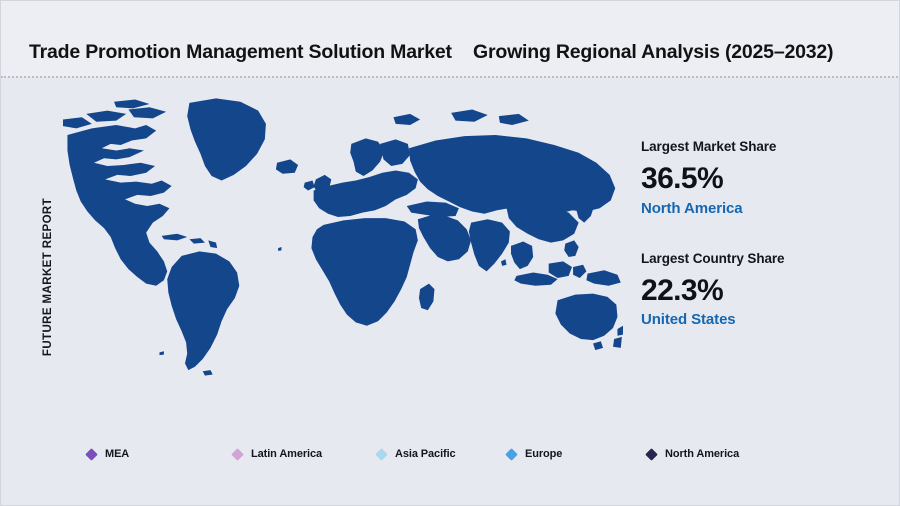  Describe the element at coordinates (580, 271) in the screenshot. I see `island-sulawesi` at that location.